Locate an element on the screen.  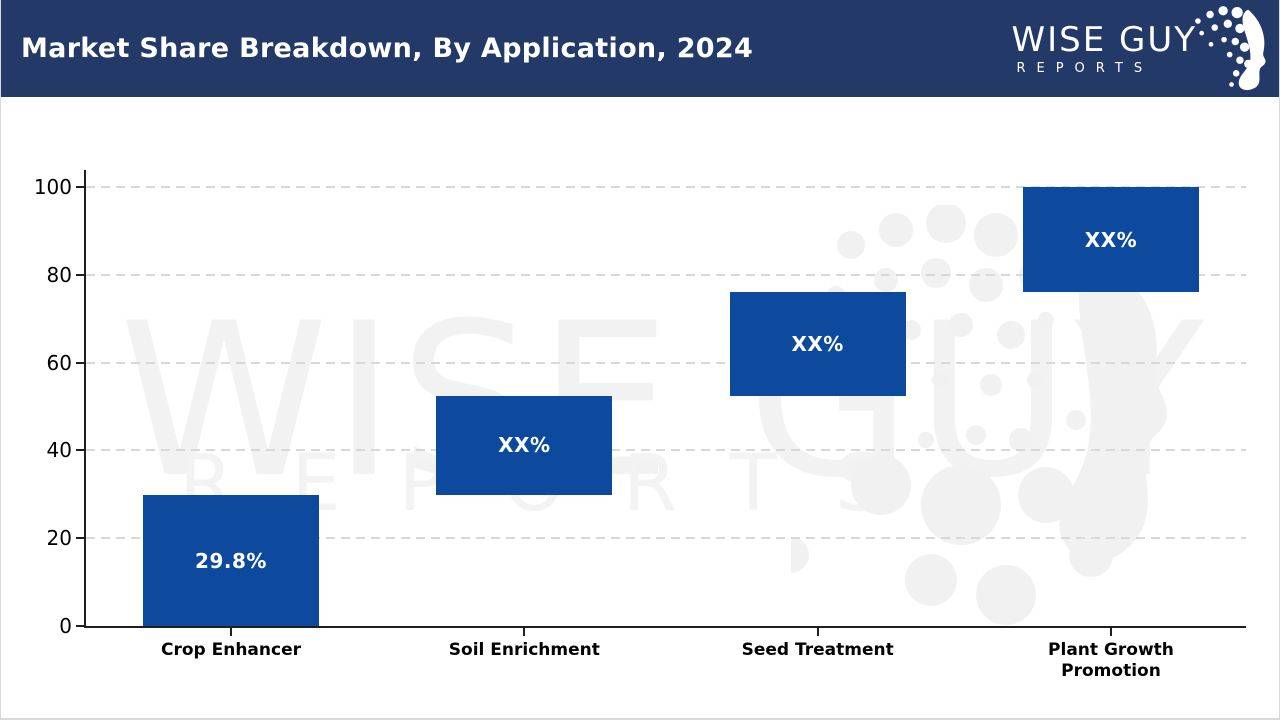
bar-crop-enhancer: 29.8% is located at coordinates (231, 560).